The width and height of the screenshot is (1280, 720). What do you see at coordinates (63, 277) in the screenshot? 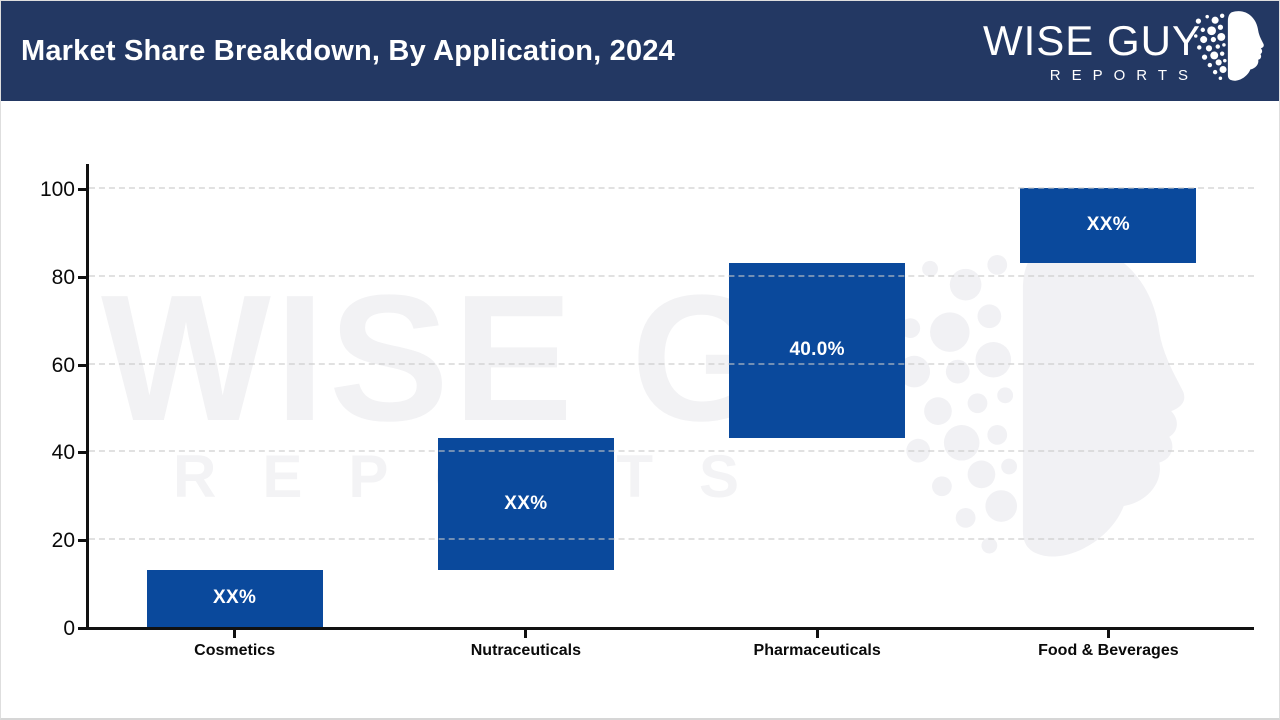
I see `y-tick-label-80: 80` at bounding box center [63, 277].